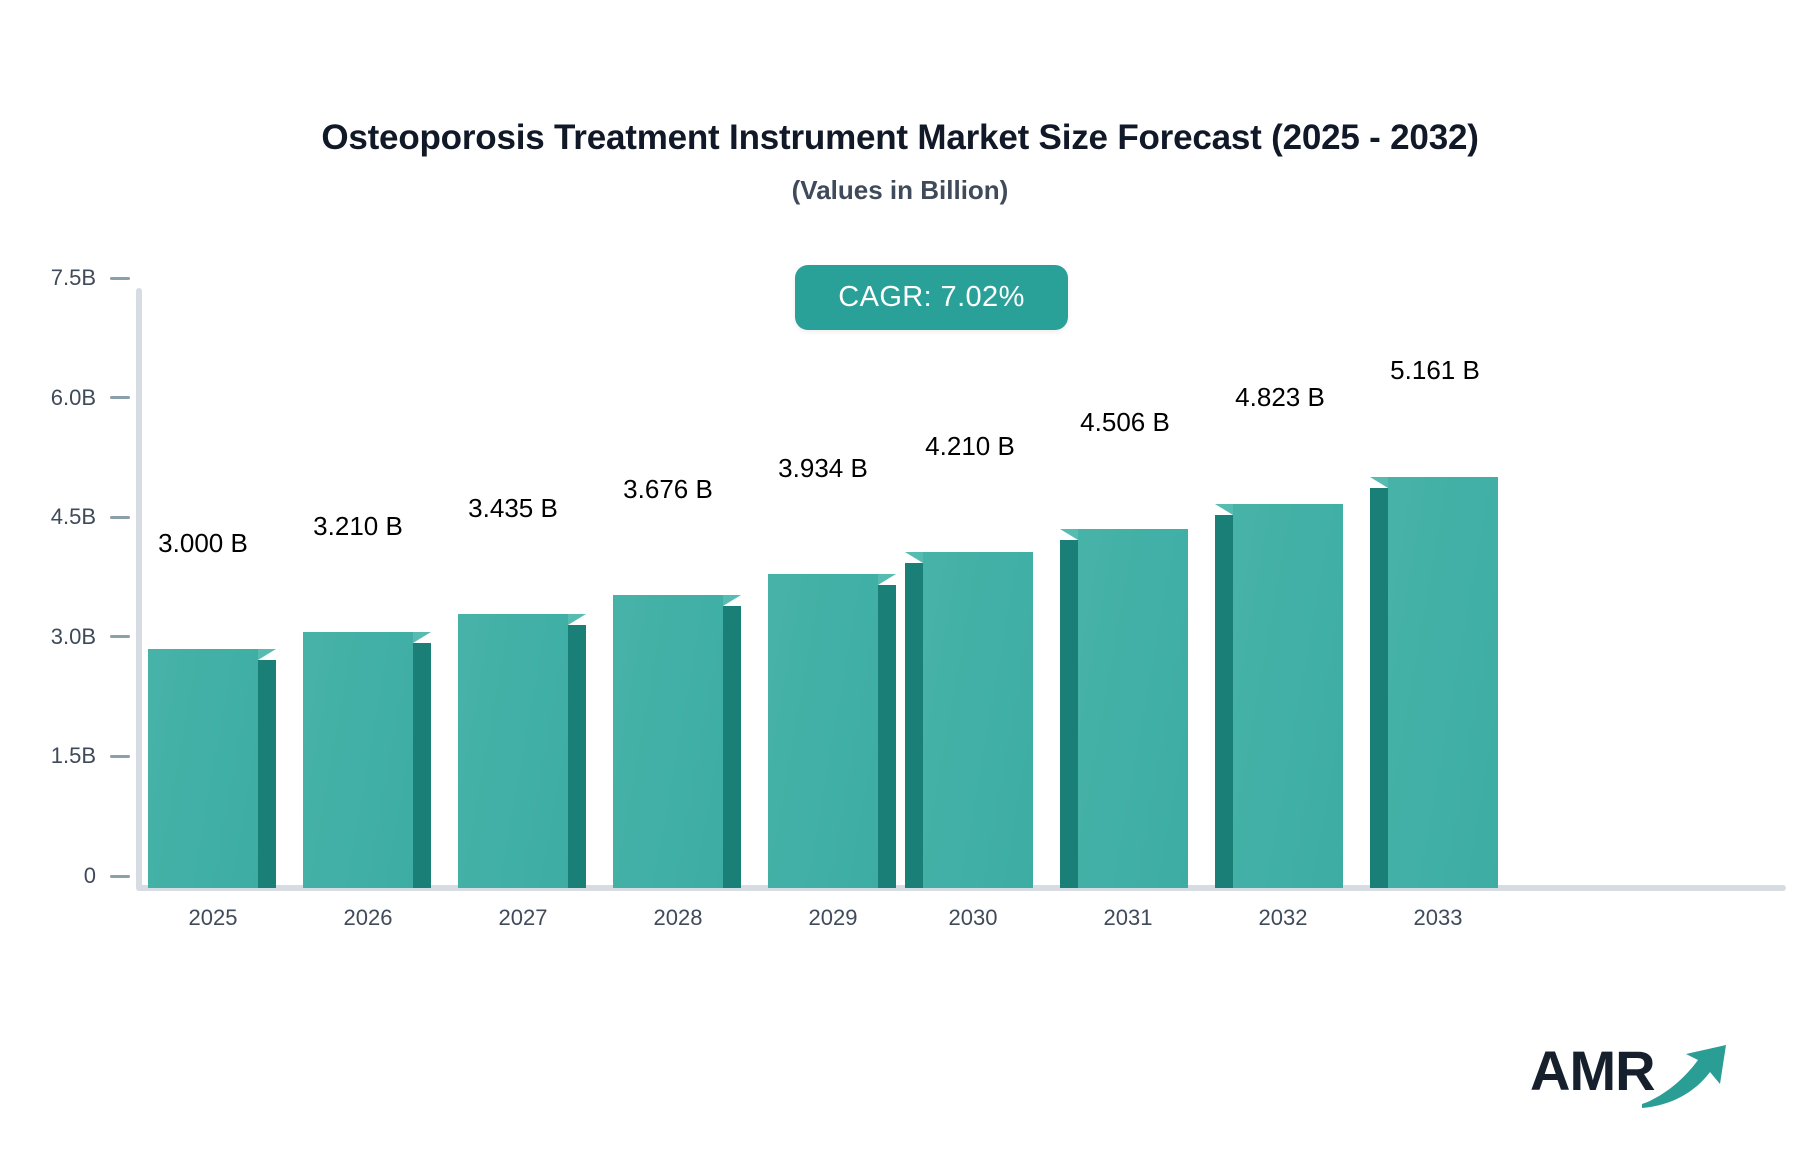 The image size is (1800, 1156). I want to click on amr-logo: AMR, so click(1630, 1076).